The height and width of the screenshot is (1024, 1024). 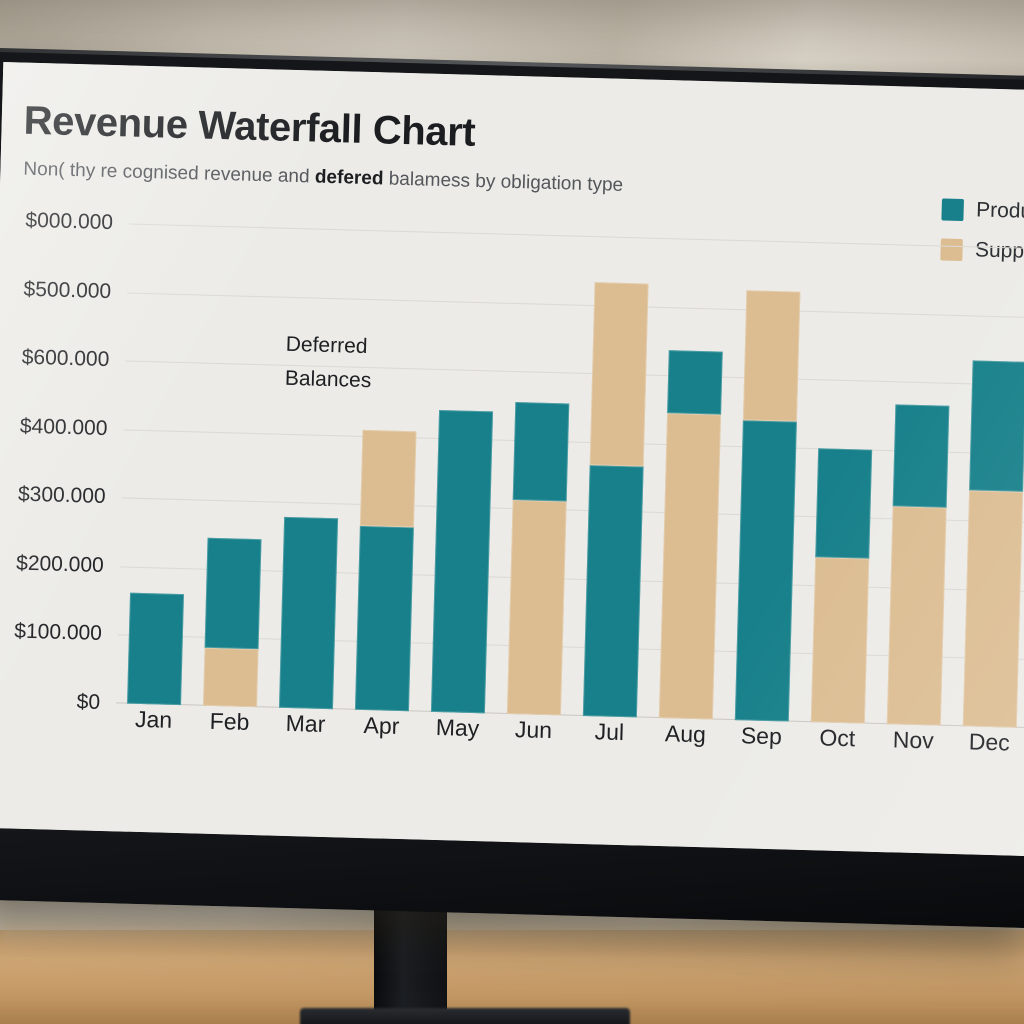 What do you see at coordinates (989, 742) in the screenshot?
I see `x-axis-tick-label-dec: Dec` at bounding box center [989, 742].